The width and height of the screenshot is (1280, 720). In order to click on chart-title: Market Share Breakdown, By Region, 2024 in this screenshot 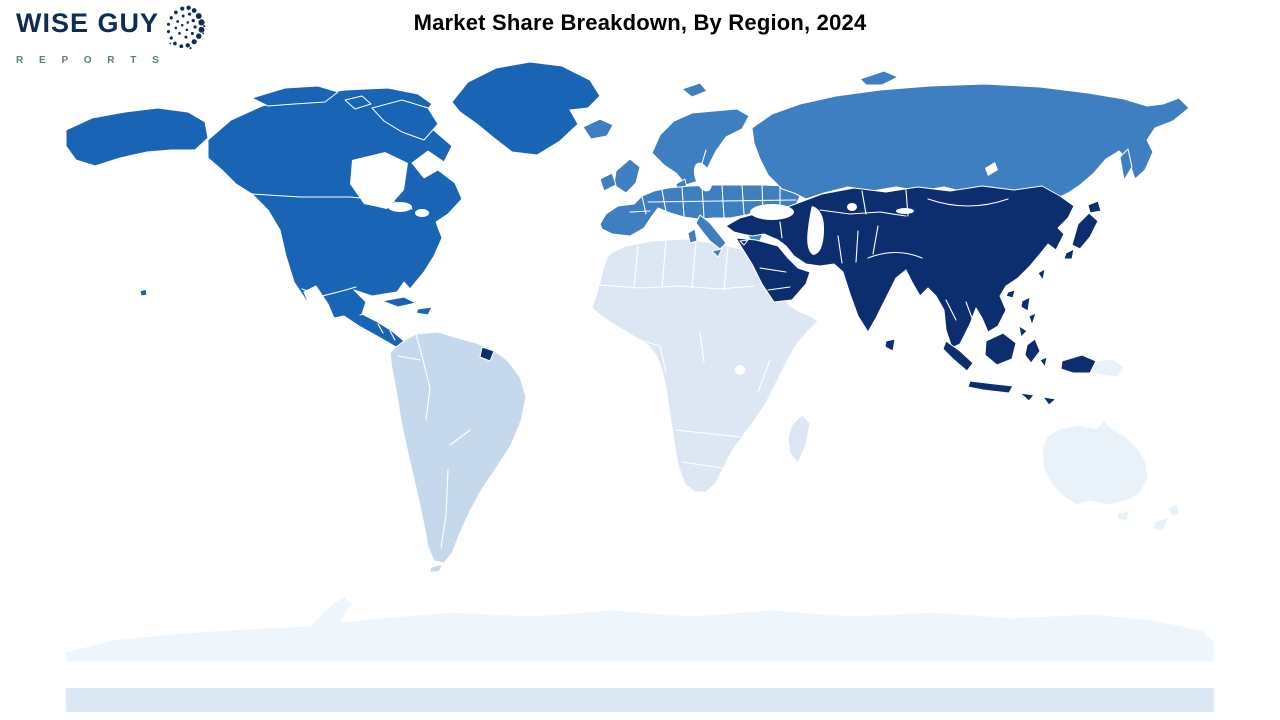, I will do `click(640, 22)`.